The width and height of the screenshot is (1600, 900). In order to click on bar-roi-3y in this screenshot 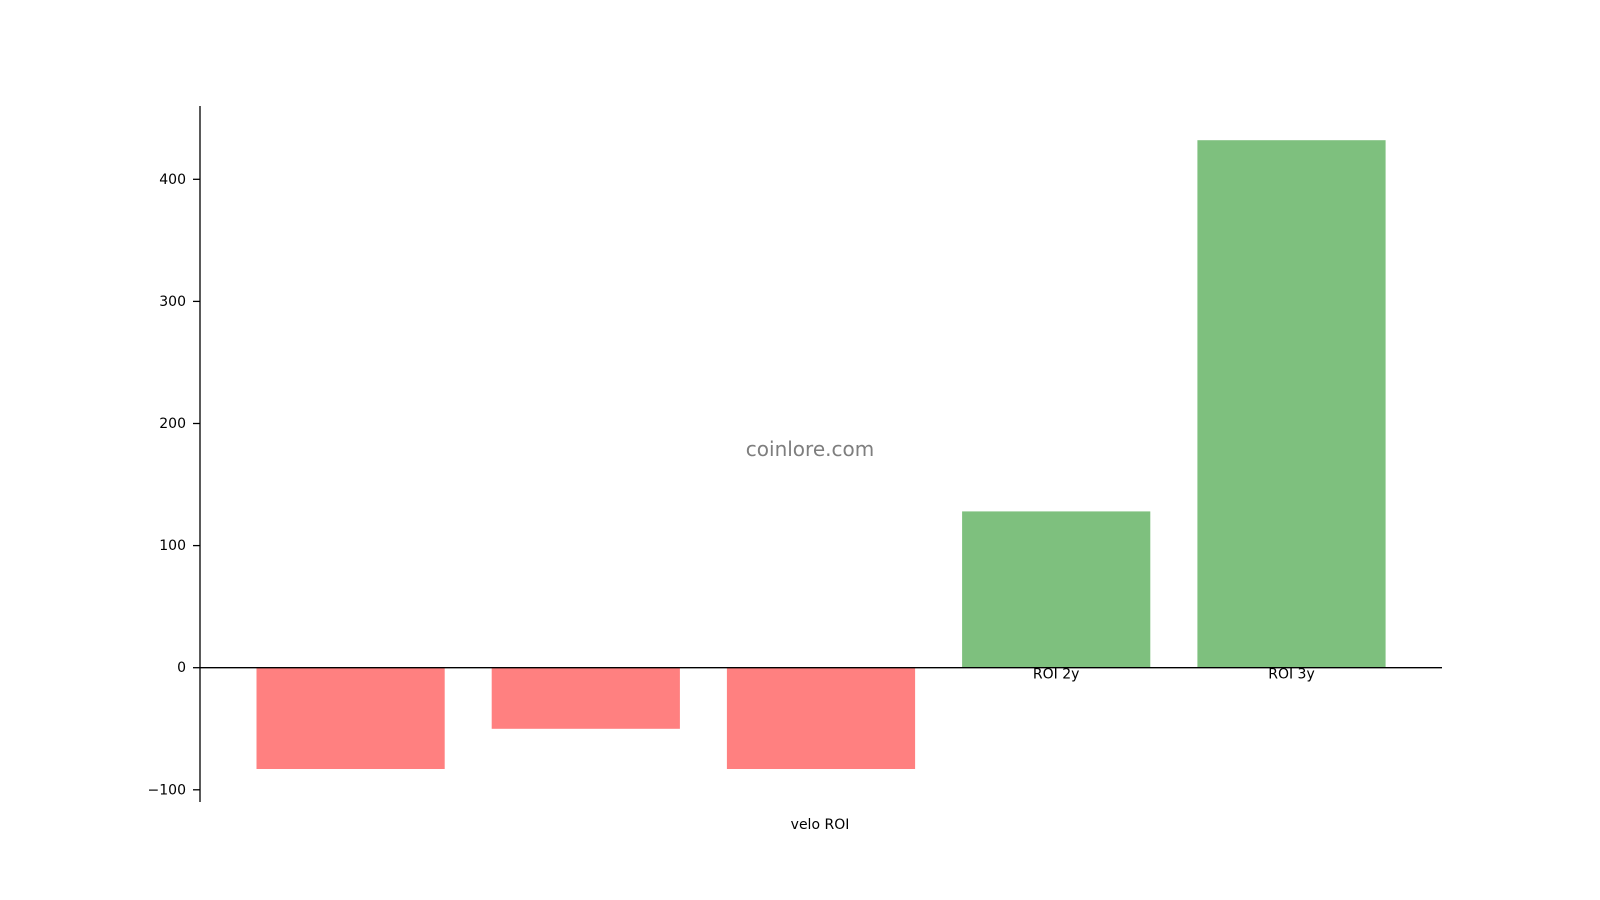, I will do `click(1291, 404)`.